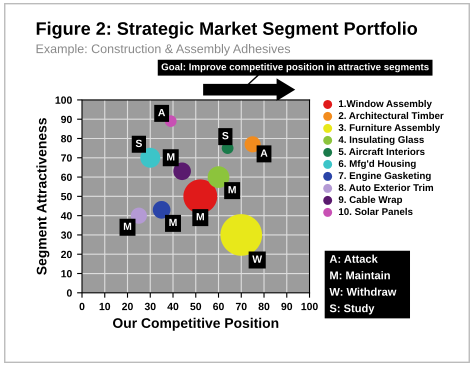 This screenshot has height=366, width=474. I want to click on y-tick-label: 20, so click(66, 254).